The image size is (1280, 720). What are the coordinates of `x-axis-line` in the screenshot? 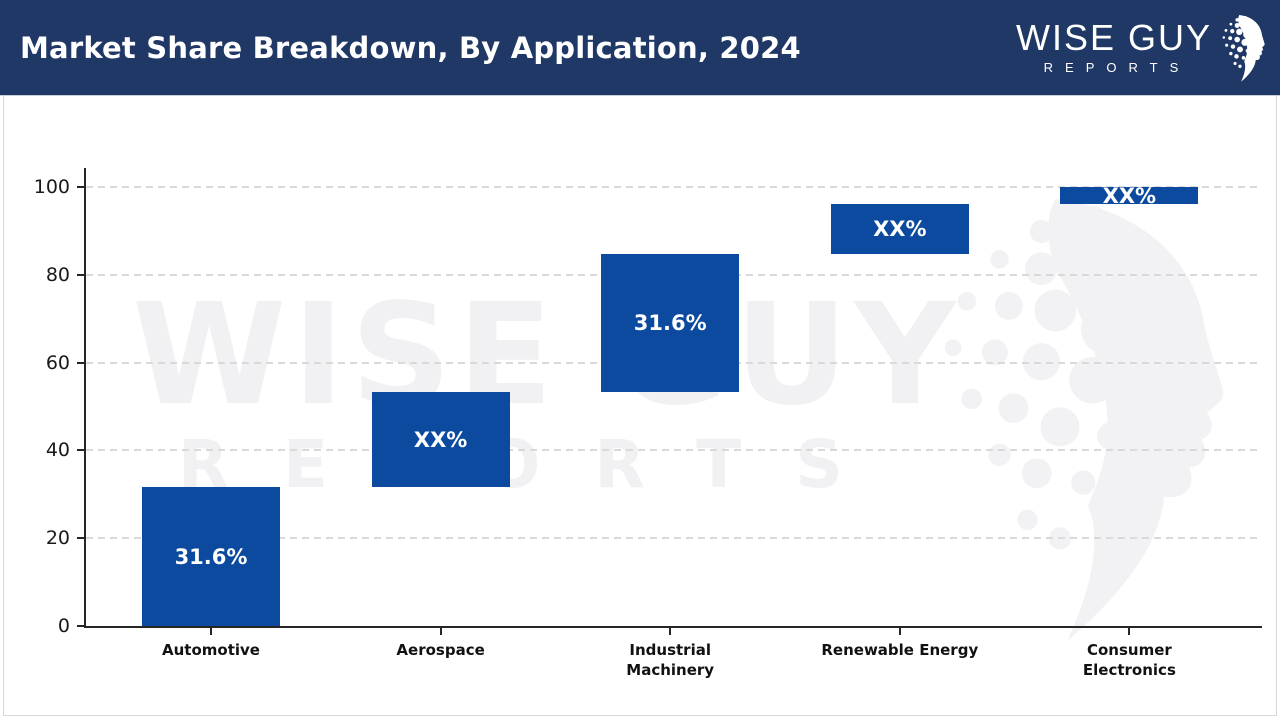 It's located at (673, 627).